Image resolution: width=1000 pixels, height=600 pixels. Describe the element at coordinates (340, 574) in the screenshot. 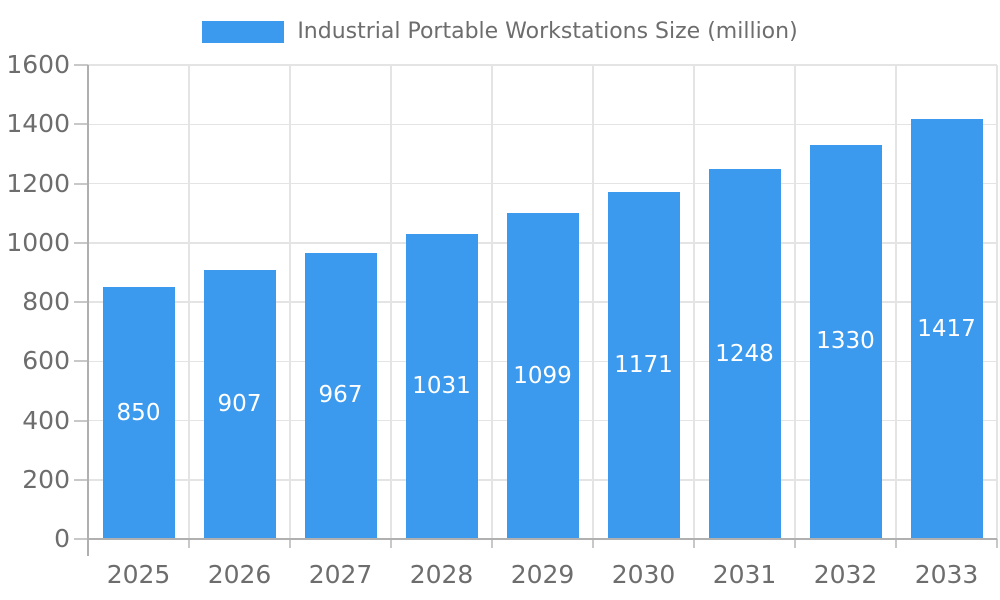

I see `x-tick-label: 2027` at that location.